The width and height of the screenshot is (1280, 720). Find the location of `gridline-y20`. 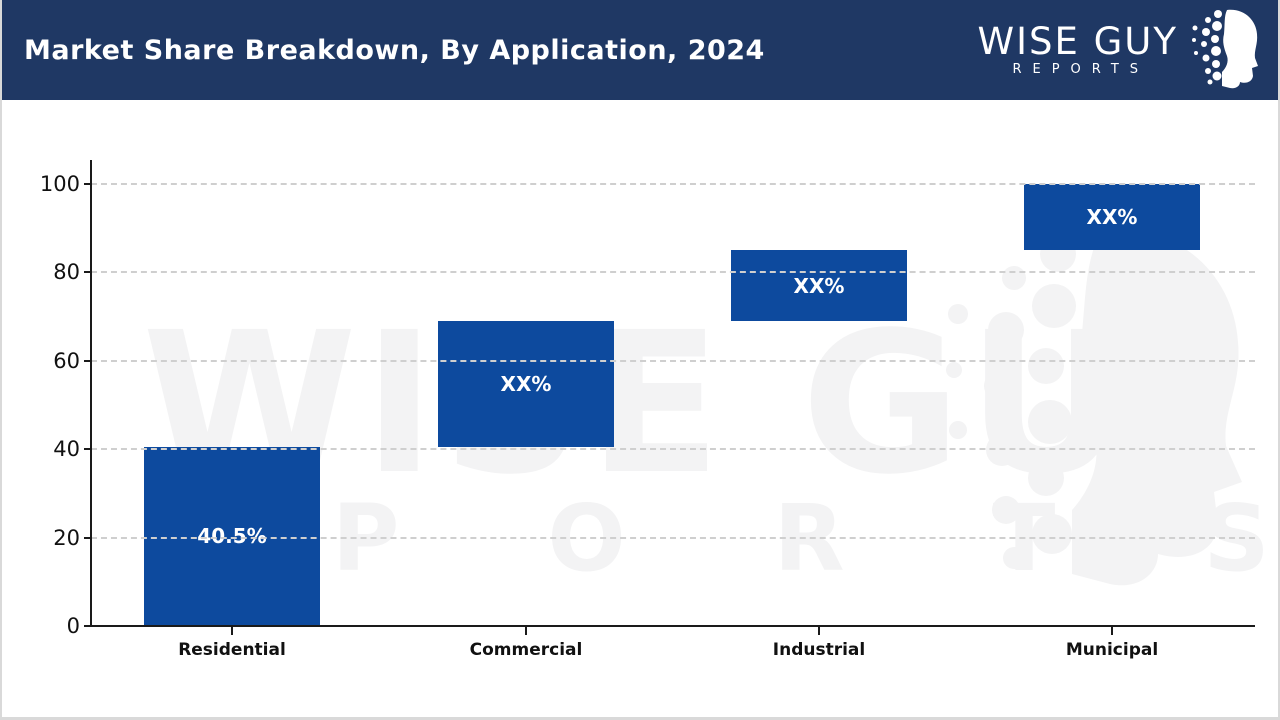

gridline-y20 is located at coordinates (673, 537).